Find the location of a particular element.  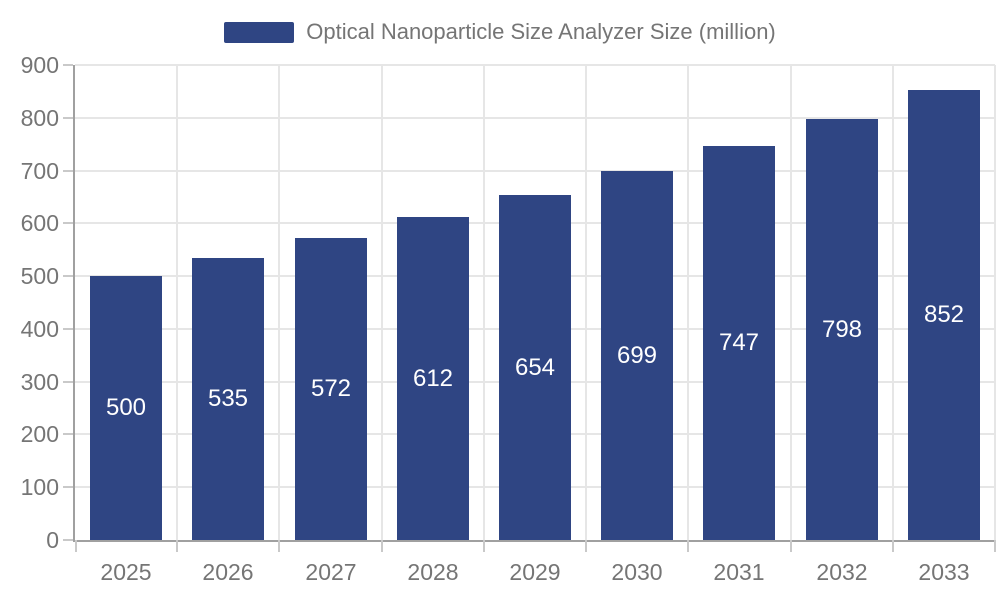

bar-value-label: 535 is located at coordinates (228, 398).